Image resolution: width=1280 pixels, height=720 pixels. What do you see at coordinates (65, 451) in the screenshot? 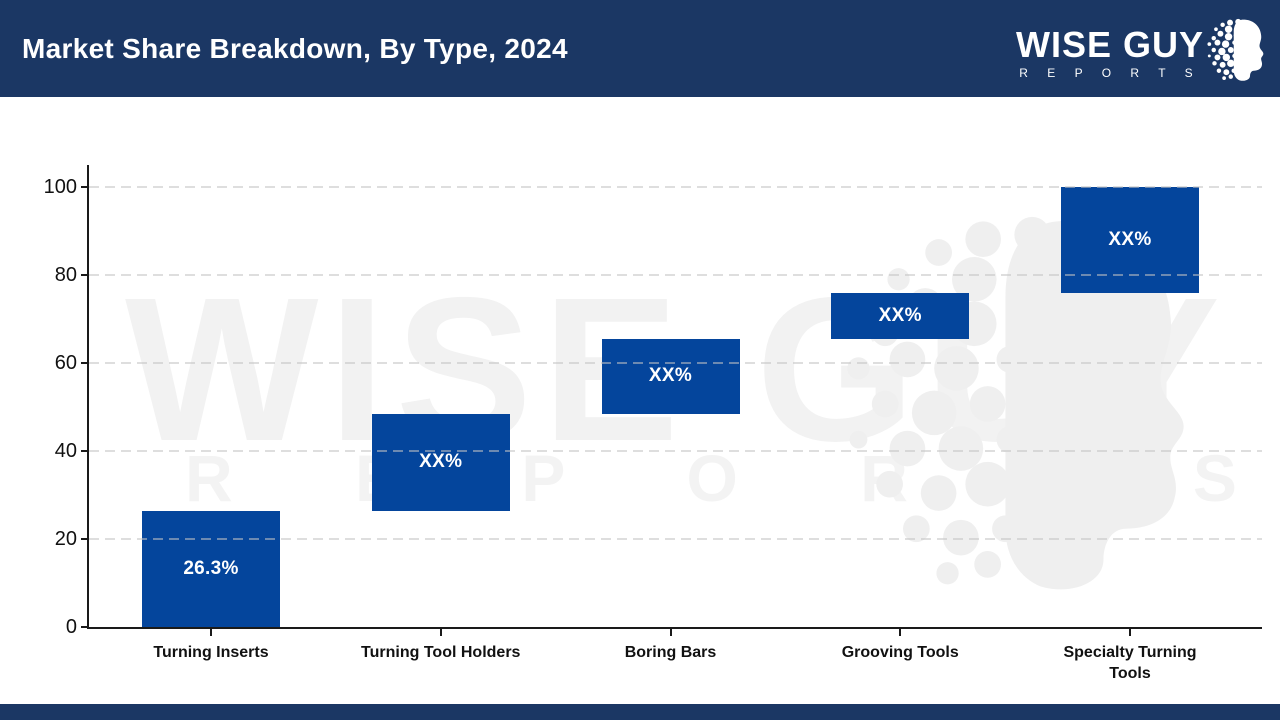
I see `y-axis-tick-label: 40` at bounding box center [65, 451].